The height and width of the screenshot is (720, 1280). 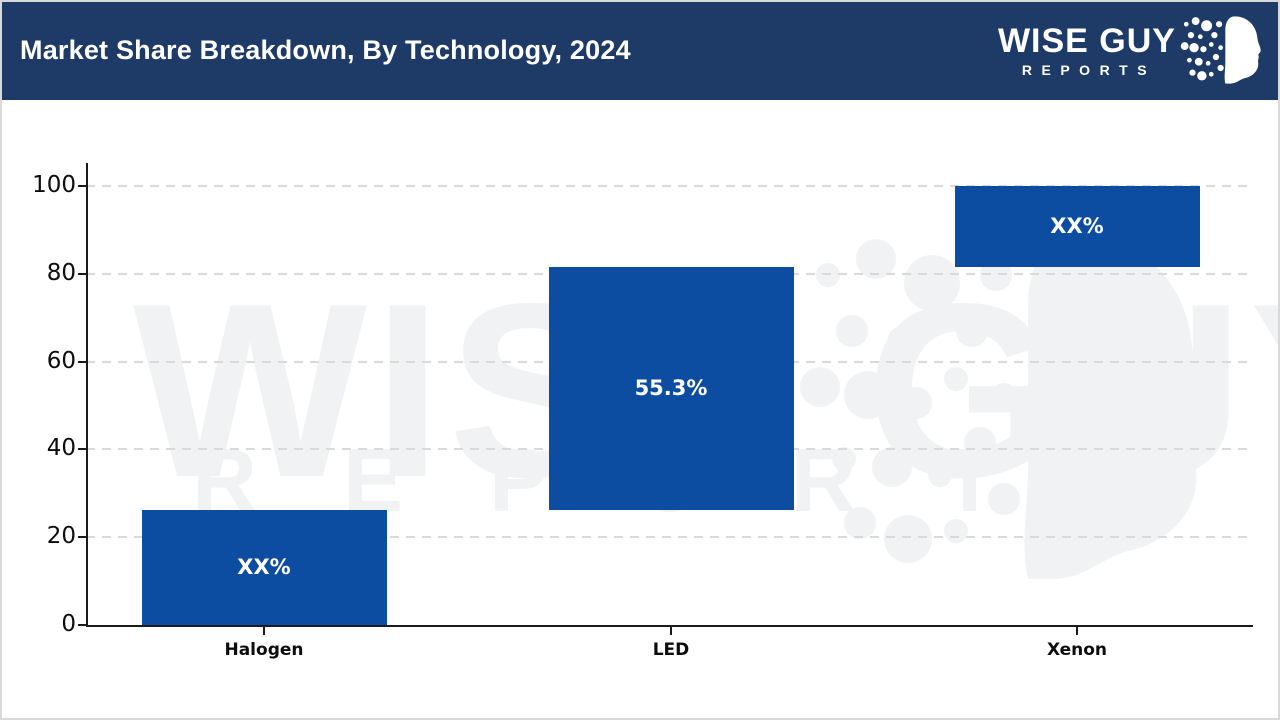 I want to click on x-tick-label-led: LED, so click(x=671, y=650).